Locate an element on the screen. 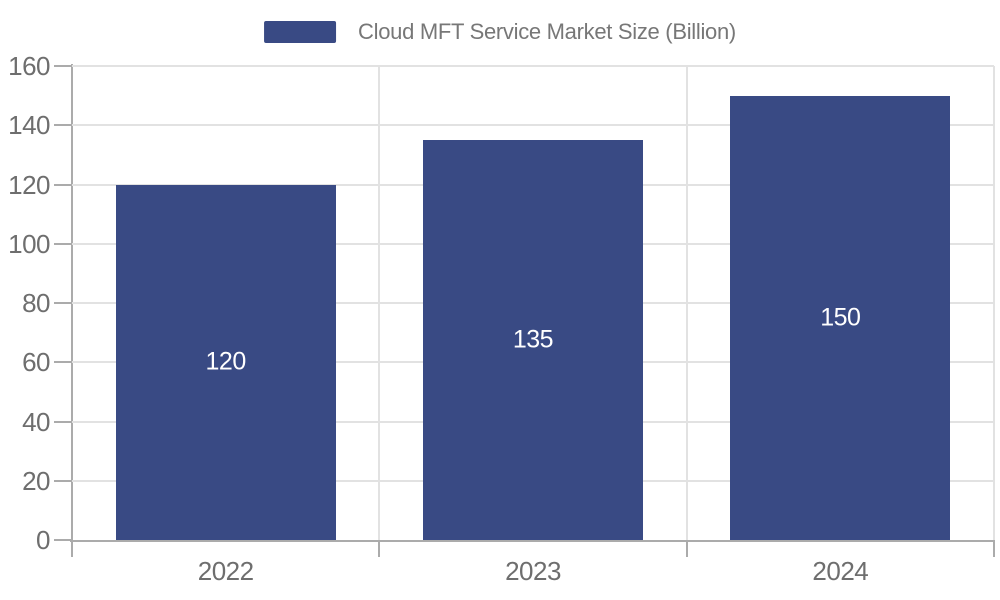  y-tick-label: 80 is located at coordinates (36, 303).